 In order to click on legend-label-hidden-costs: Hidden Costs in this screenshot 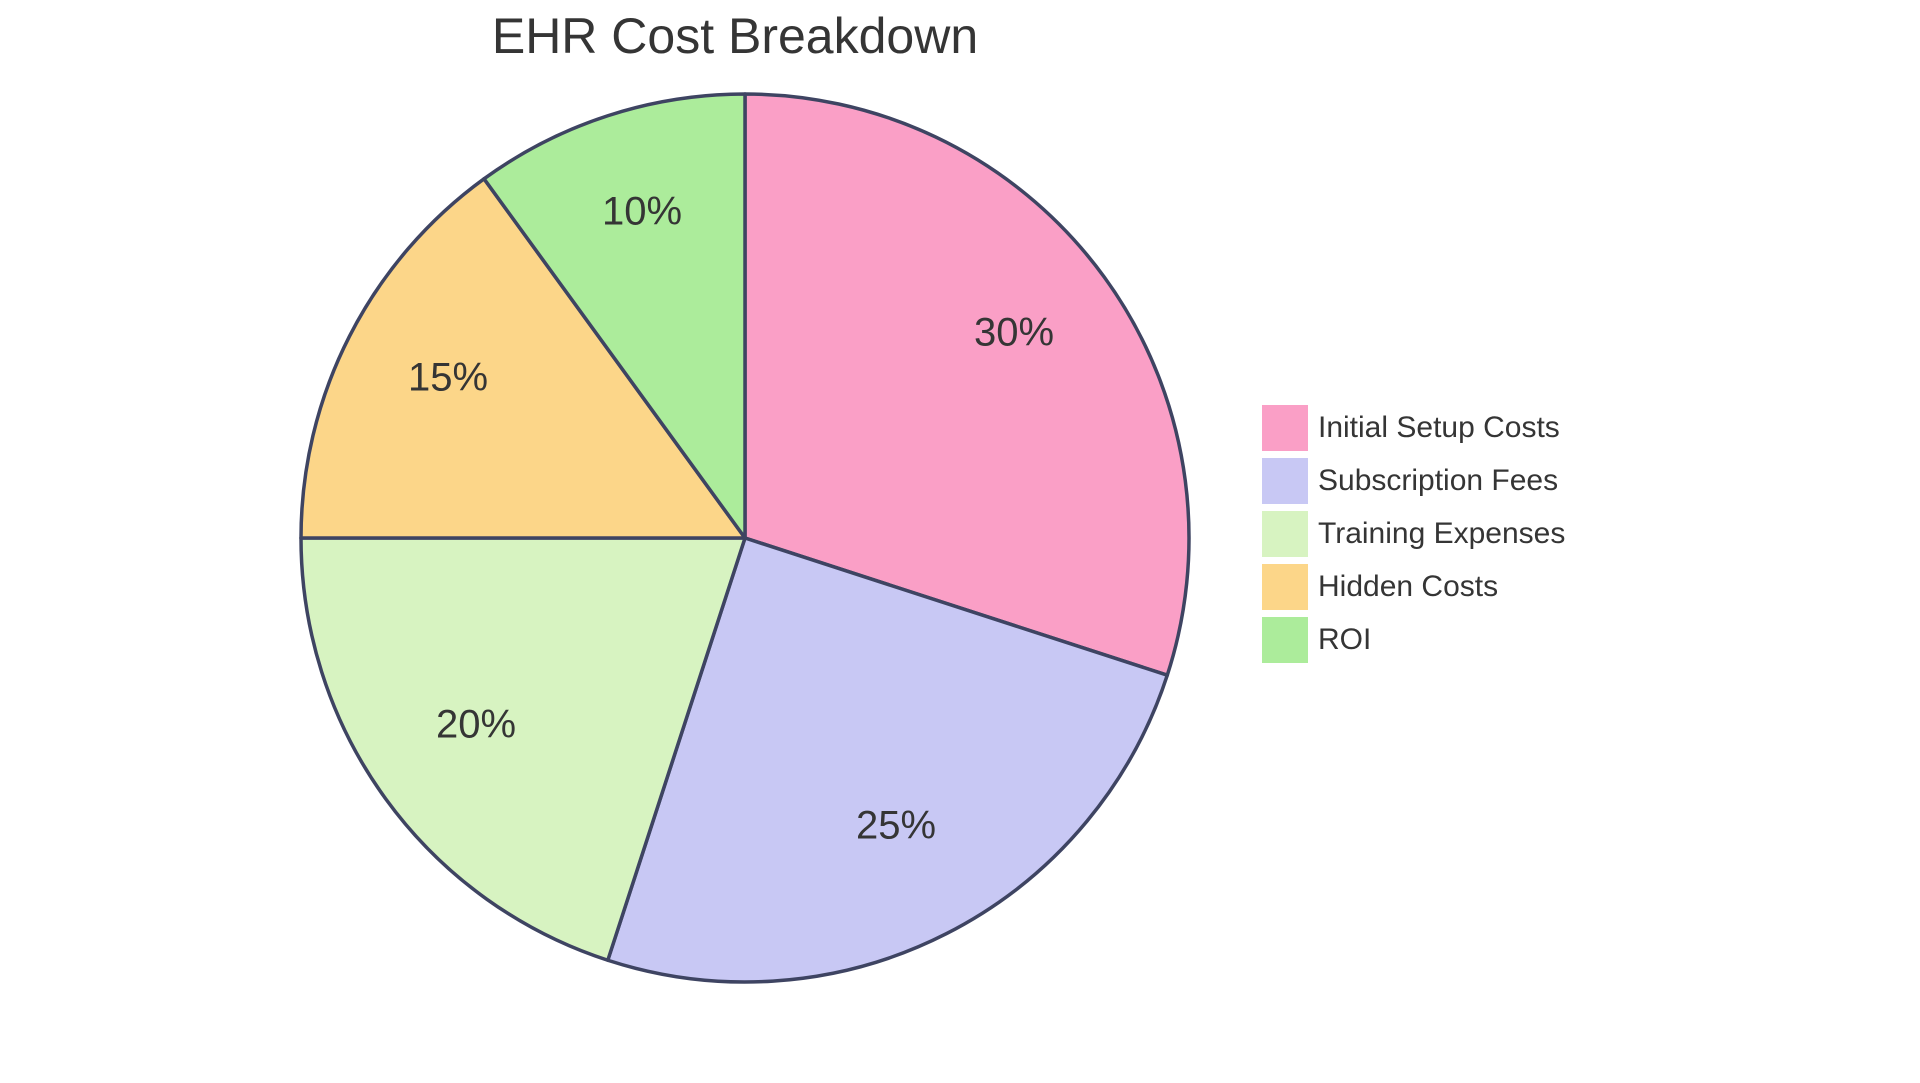, I will do `click(1408, 586)`.